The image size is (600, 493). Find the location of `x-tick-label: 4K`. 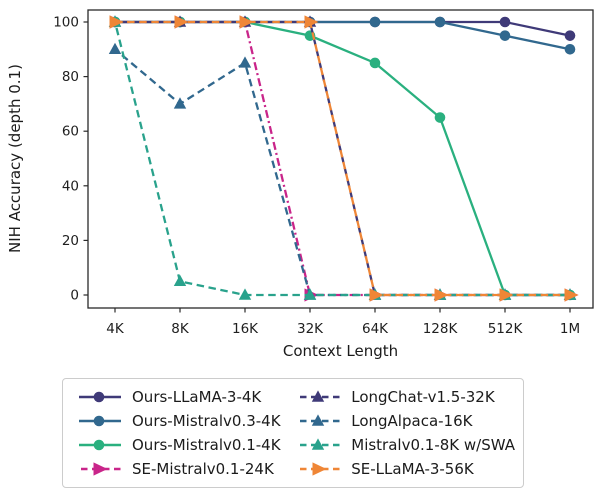

x-tick-label: 4K is located at coordinates (115, 329).